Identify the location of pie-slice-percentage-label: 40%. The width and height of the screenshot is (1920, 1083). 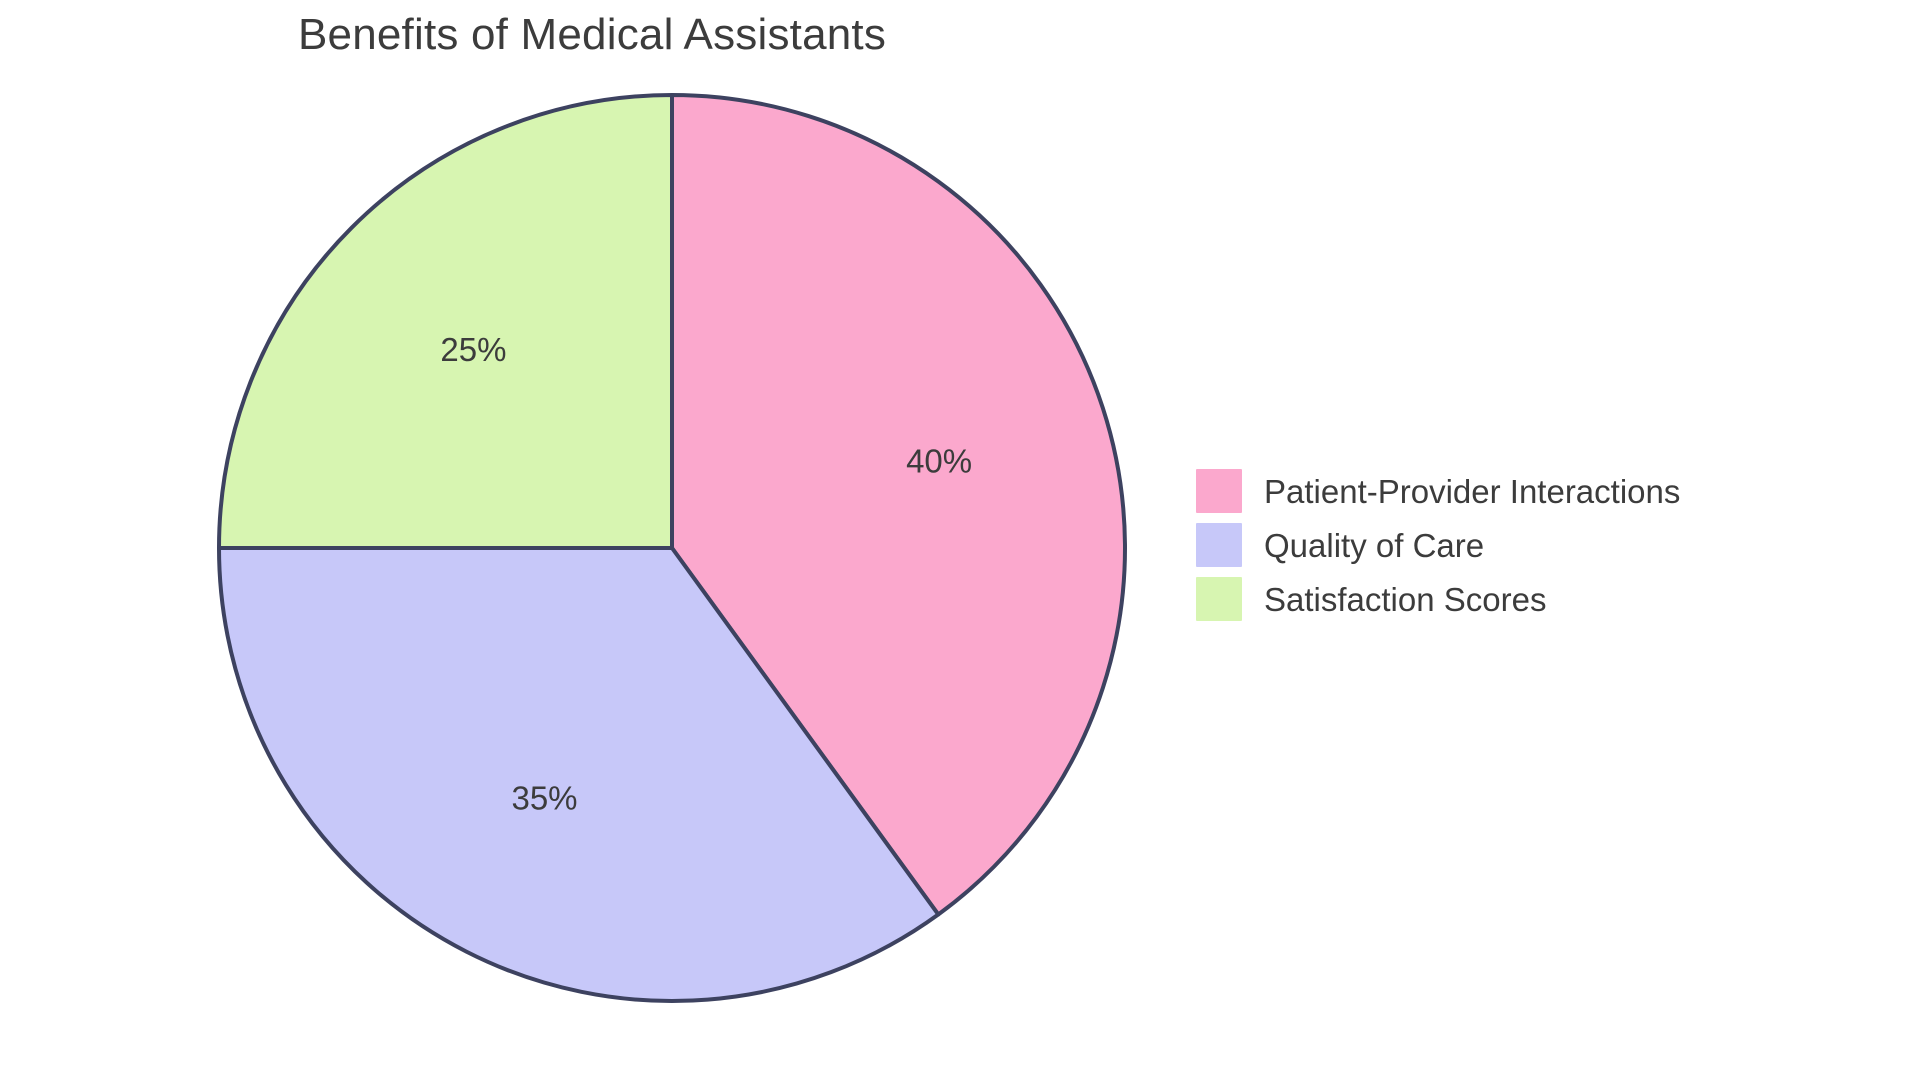
(939, 461).